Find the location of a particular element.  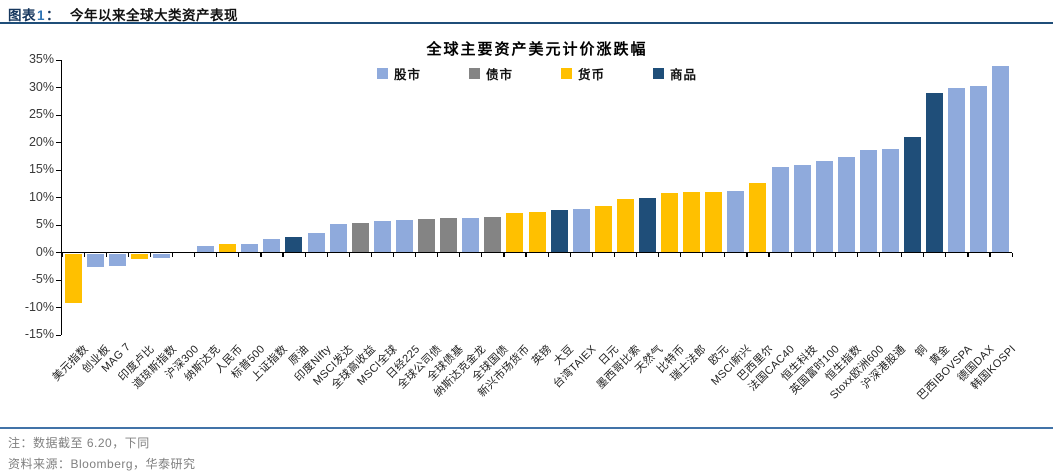

legend-swatch-bond is located at coordinates (474, 73).